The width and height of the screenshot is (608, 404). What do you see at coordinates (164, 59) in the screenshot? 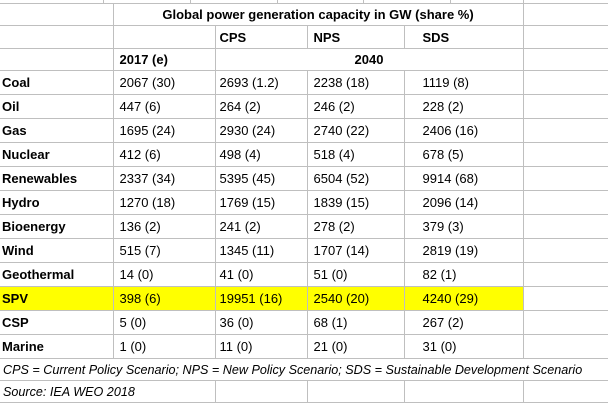
I see `header-year-2017: 2017 (e)` at bounding box center [164, 59].